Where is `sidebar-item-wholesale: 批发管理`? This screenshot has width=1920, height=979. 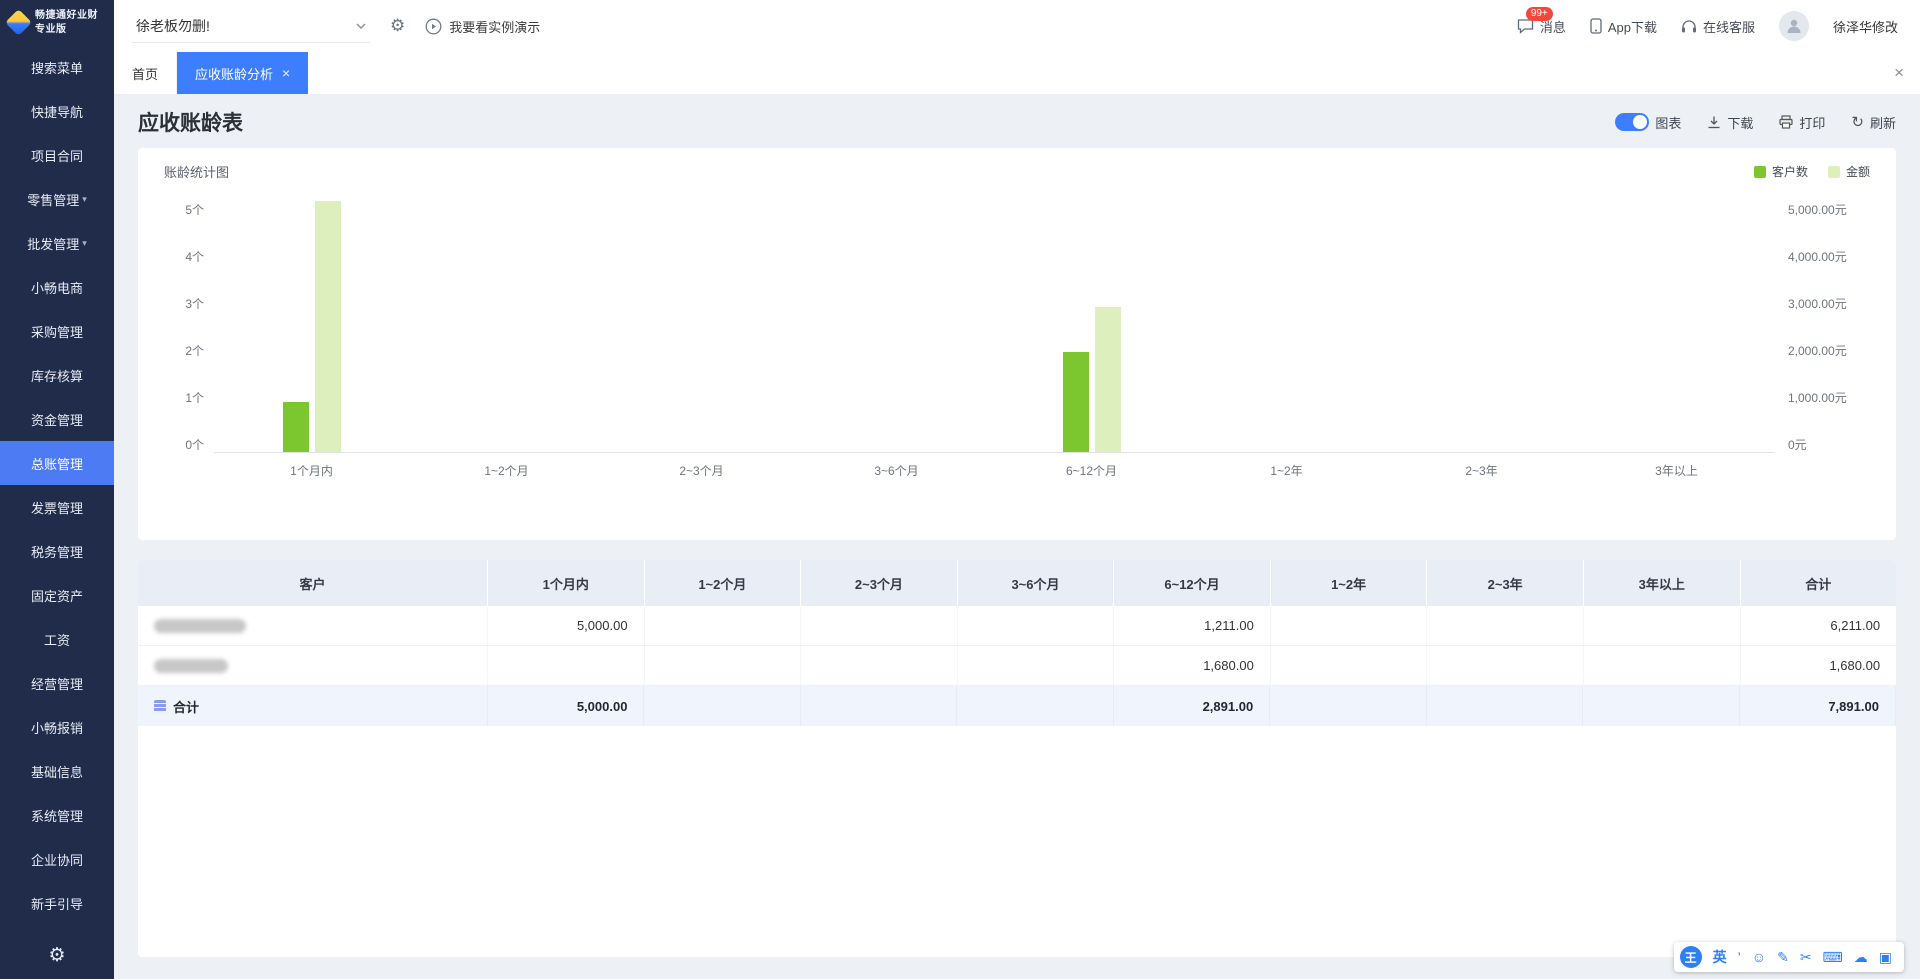
sidebar-item-wholesale: 批发管理 is located at coordinates (57, 243).